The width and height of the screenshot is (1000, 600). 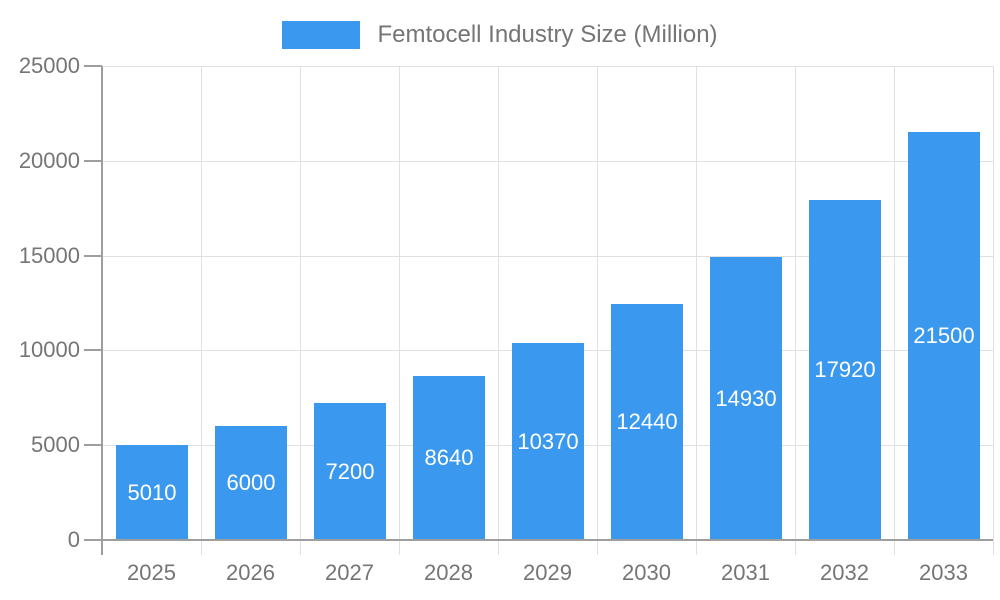 I want to click on x-axis-tick-label: 2026, so click(x=250, y=572).